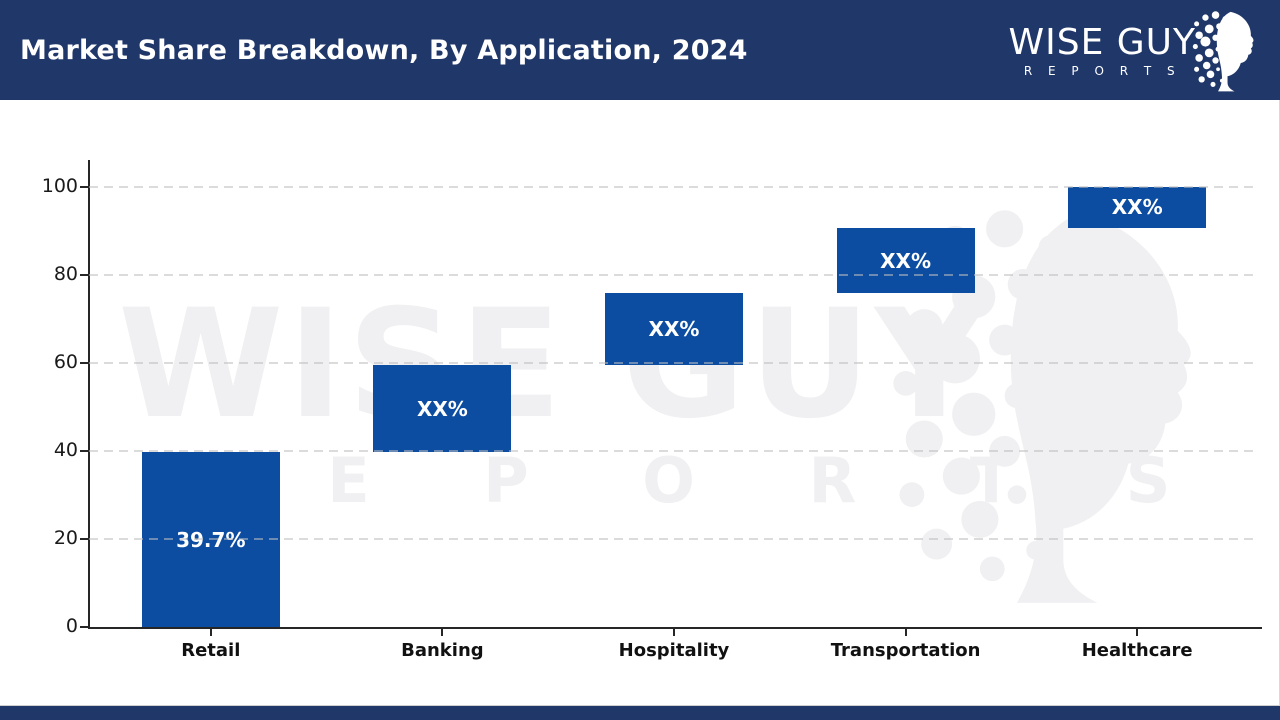 The image size is (1280, 720). Describe the element at coordinates (442, 650) in the screenshot. I see `category-label: Banking` at that location.